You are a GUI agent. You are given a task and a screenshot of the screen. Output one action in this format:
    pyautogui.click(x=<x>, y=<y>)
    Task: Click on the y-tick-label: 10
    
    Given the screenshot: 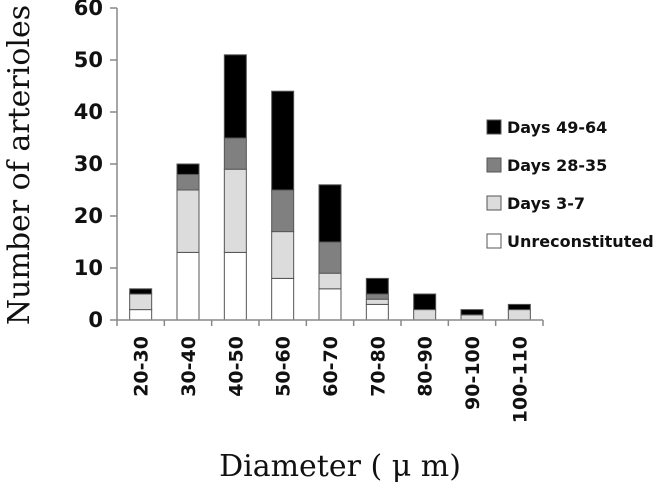 What is the action you would take?
    pyautogui.click(x=88, y=268)
    